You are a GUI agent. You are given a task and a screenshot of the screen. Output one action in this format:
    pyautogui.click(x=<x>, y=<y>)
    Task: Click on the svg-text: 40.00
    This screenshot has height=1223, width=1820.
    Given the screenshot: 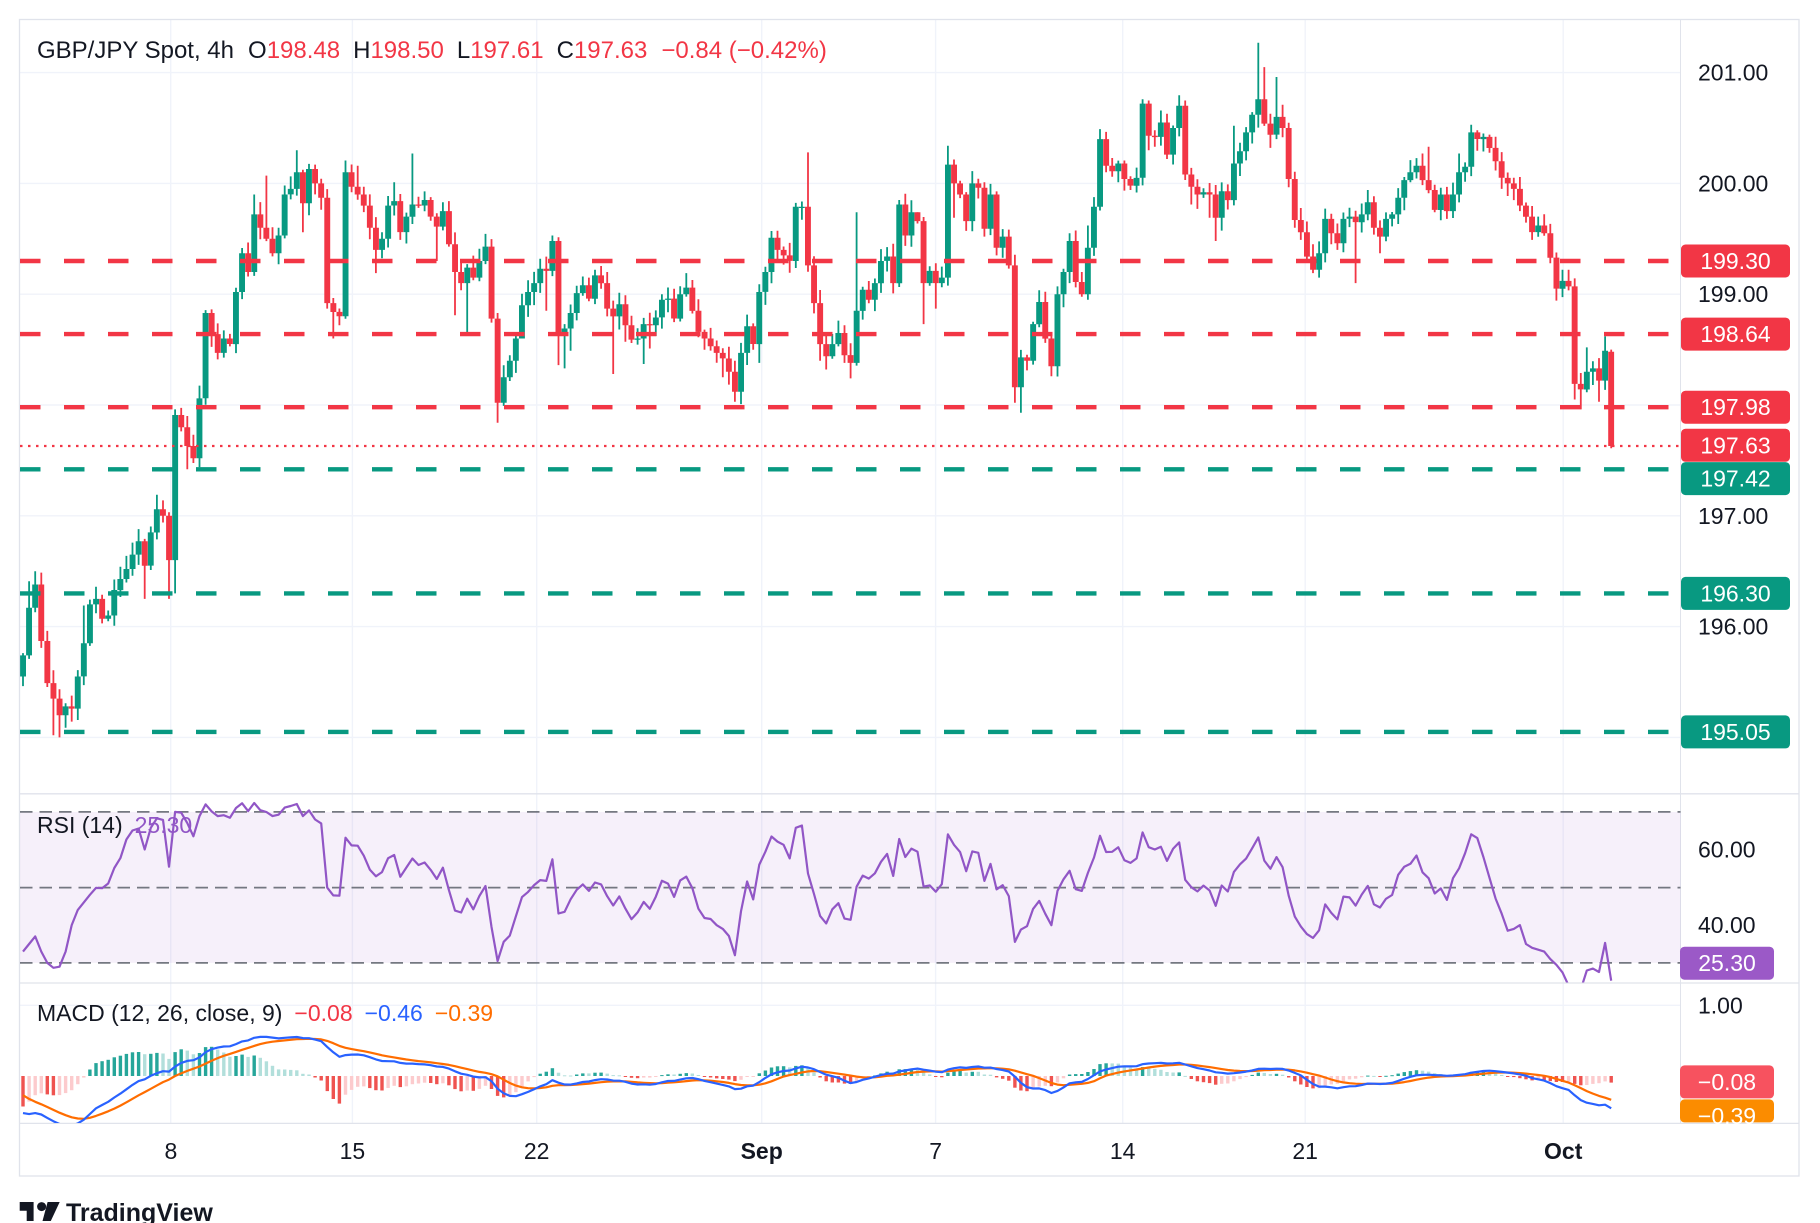 What is the action you would take?
    pyautogui.click(x=1727, y=925)
    